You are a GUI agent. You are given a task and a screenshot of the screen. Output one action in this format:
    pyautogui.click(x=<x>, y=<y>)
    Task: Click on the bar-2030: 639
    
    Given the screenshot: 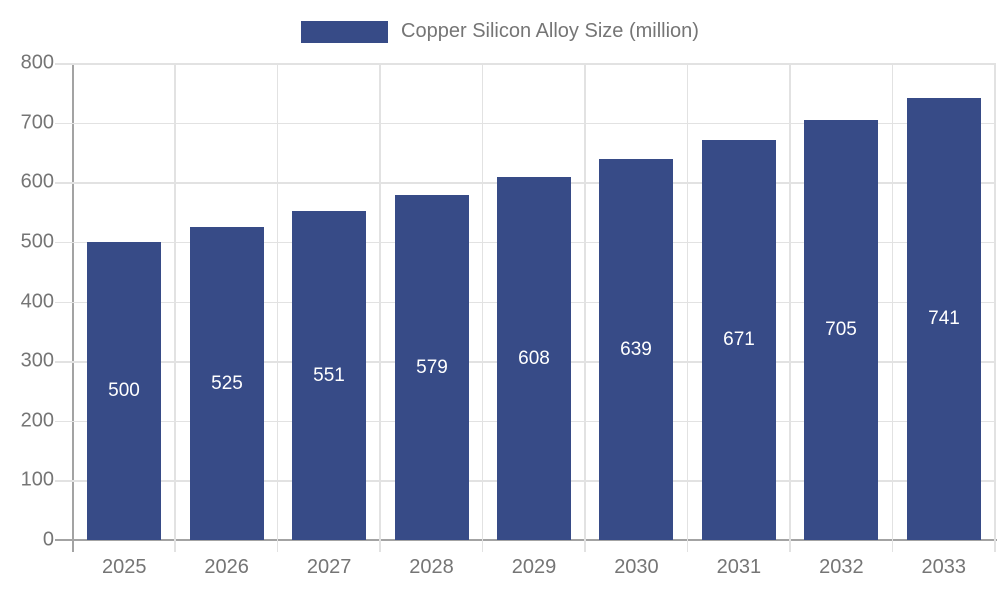 What is the action you would take?
    pyautogui.click(x=636, y=349)
    